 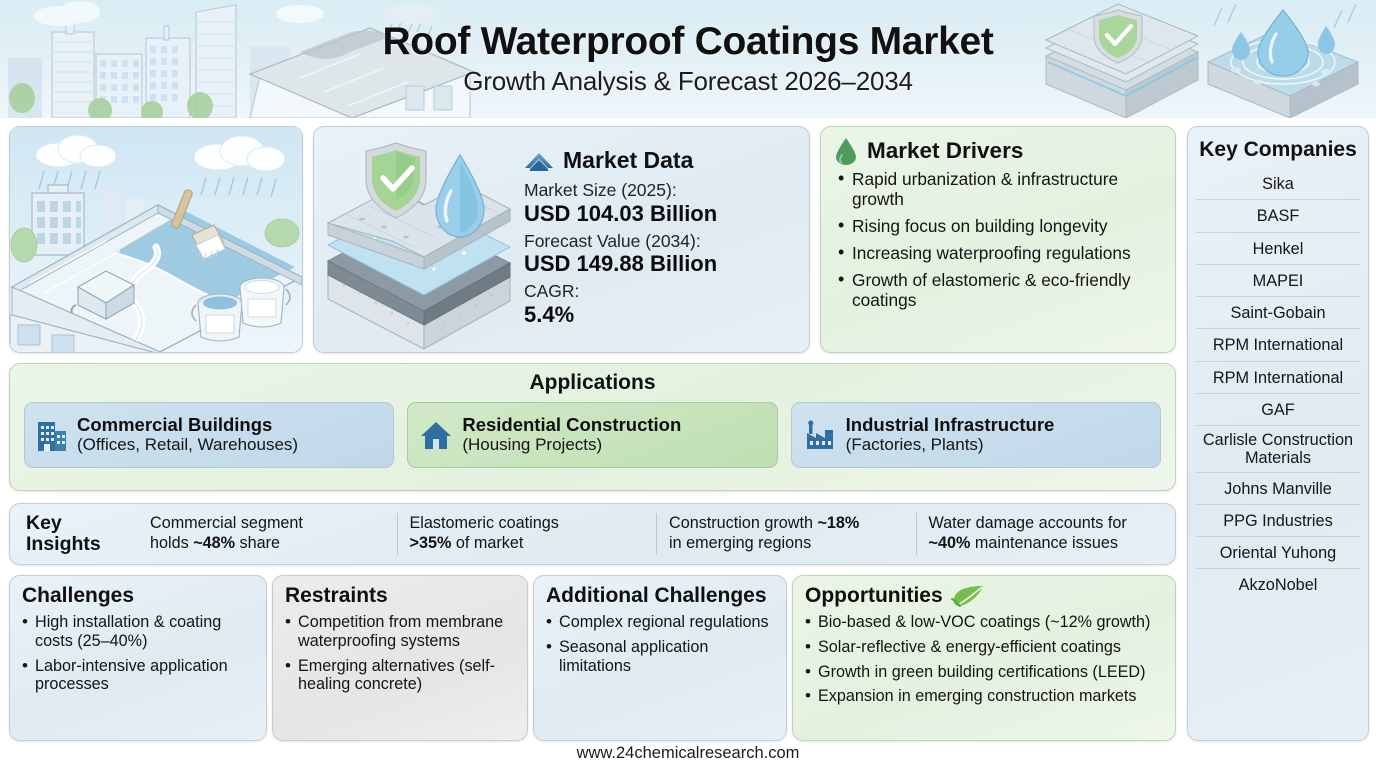 What do you see at coordinates (966, 596) in the screenshot?
I see `leaf-icon` at bounding box center [966, 596].